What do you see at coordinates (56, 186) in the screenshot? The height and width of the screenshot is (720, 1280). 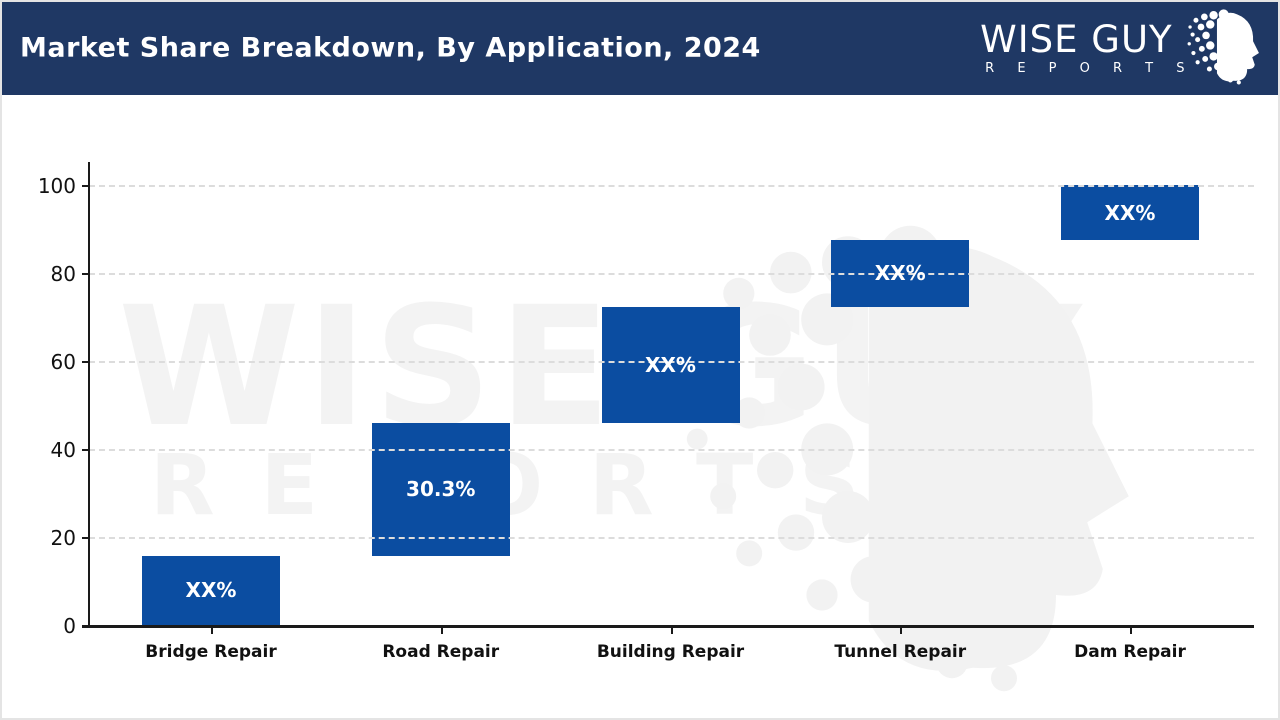 I see `y-tick-label: 100` at bounding box center [56, 186].